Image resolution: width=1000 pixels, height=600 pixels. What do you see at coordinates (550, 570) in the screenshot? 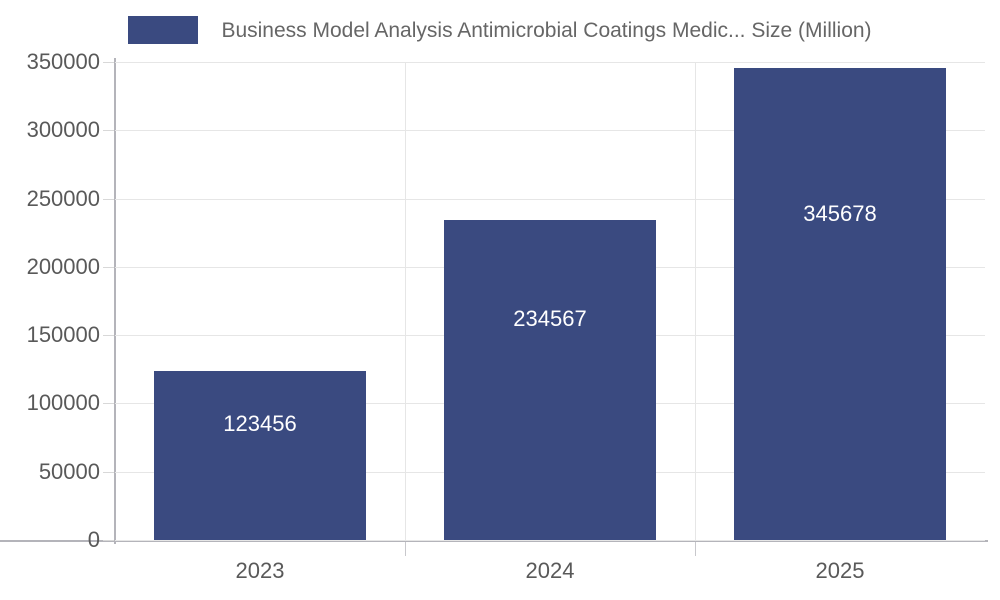
I see `x-axis-tick-label: 2024` at bounding box center [550, 570].